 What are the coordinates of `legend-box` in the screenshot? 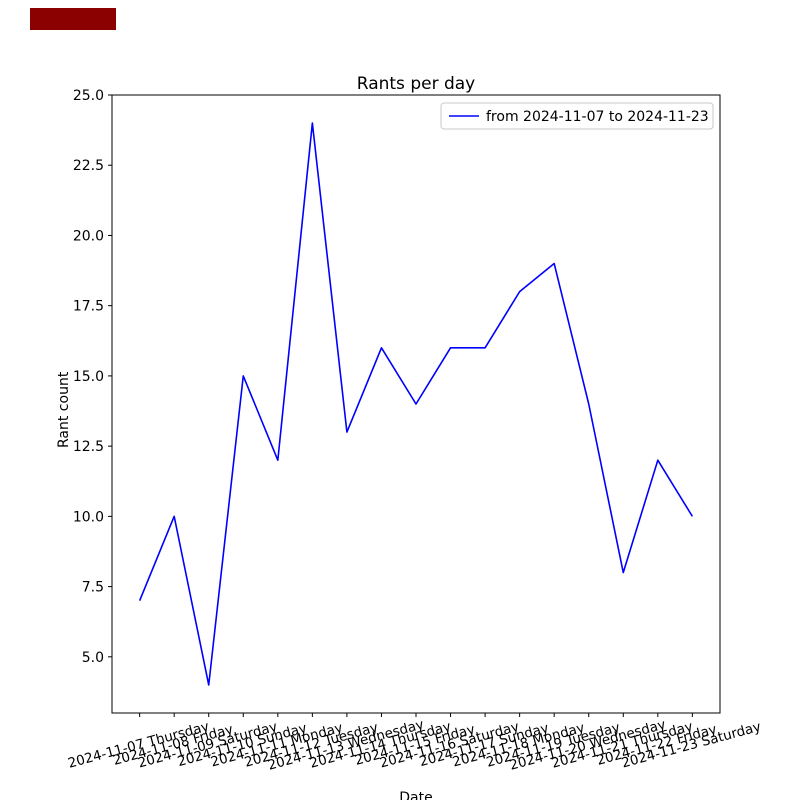 It's located at (577, 116).